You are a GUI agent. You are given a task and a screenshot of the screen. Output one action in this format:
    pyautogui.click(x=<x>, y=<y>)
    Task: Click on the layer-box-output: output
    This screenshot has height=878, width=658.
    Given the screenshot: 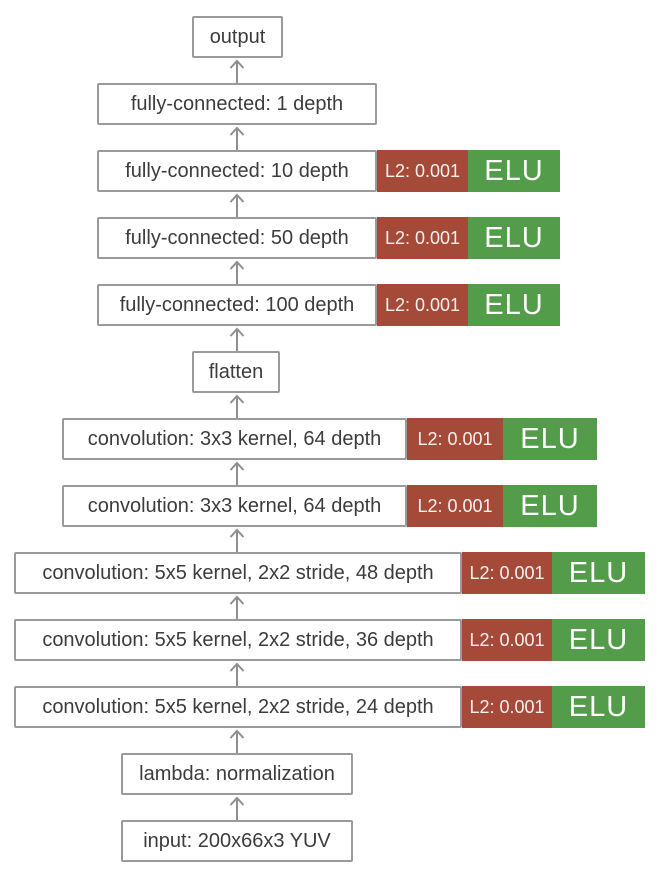 What is the action you would take?
    pyautogui.click(x=237, y=37)
    